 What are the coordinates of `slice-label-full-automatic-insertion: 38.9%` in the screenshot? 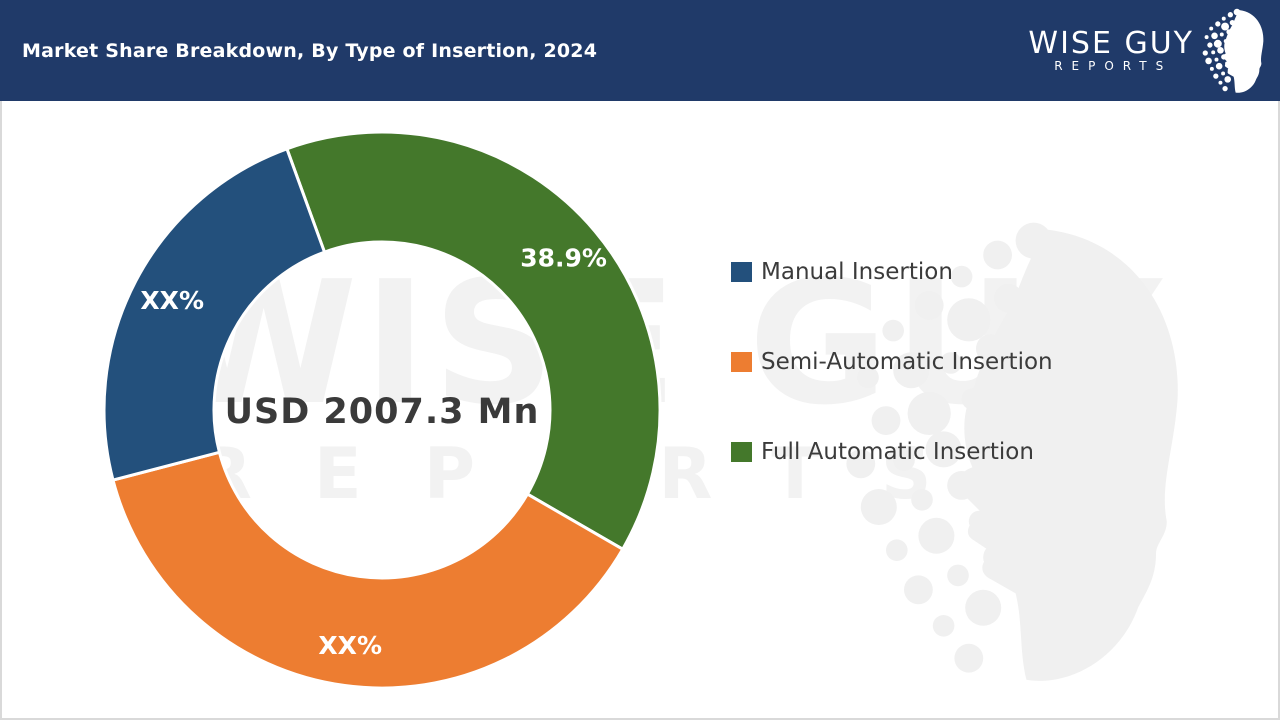 It's located at (563, 258).